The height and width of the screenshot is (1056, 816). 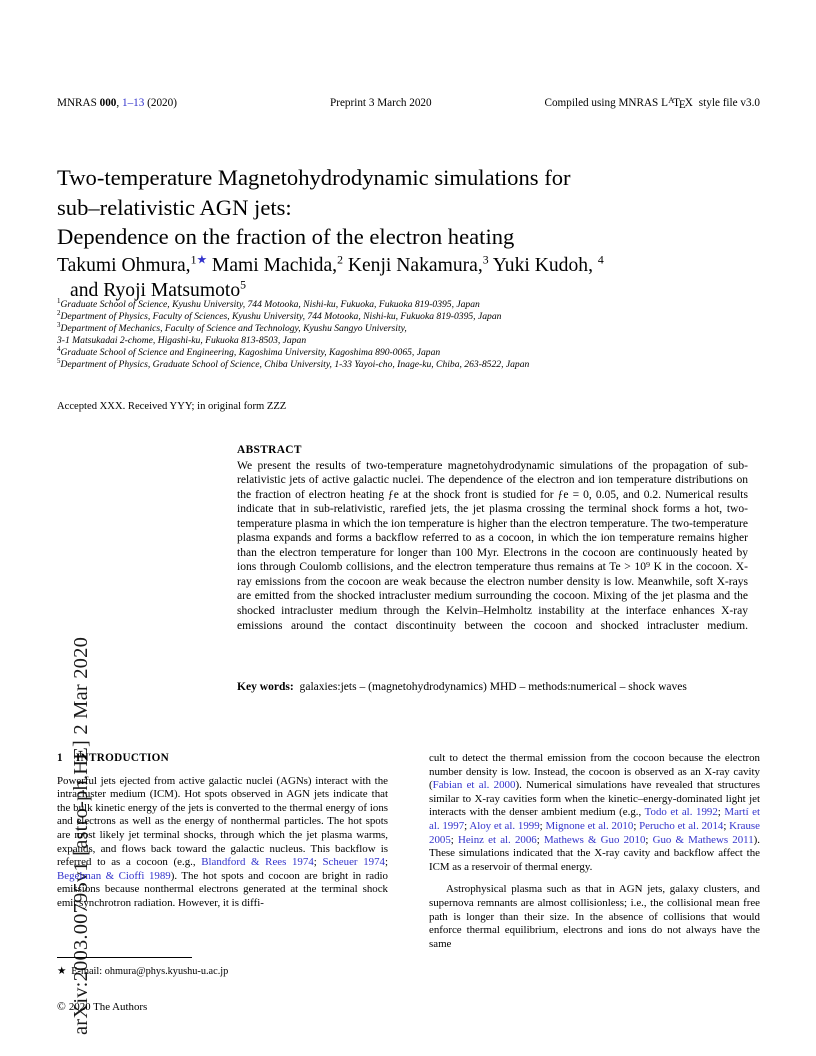 What do you see at coordinates (59, 362) in the screenshot?
I see `affiliation-marker: 5` at bounding box center [59, 362].